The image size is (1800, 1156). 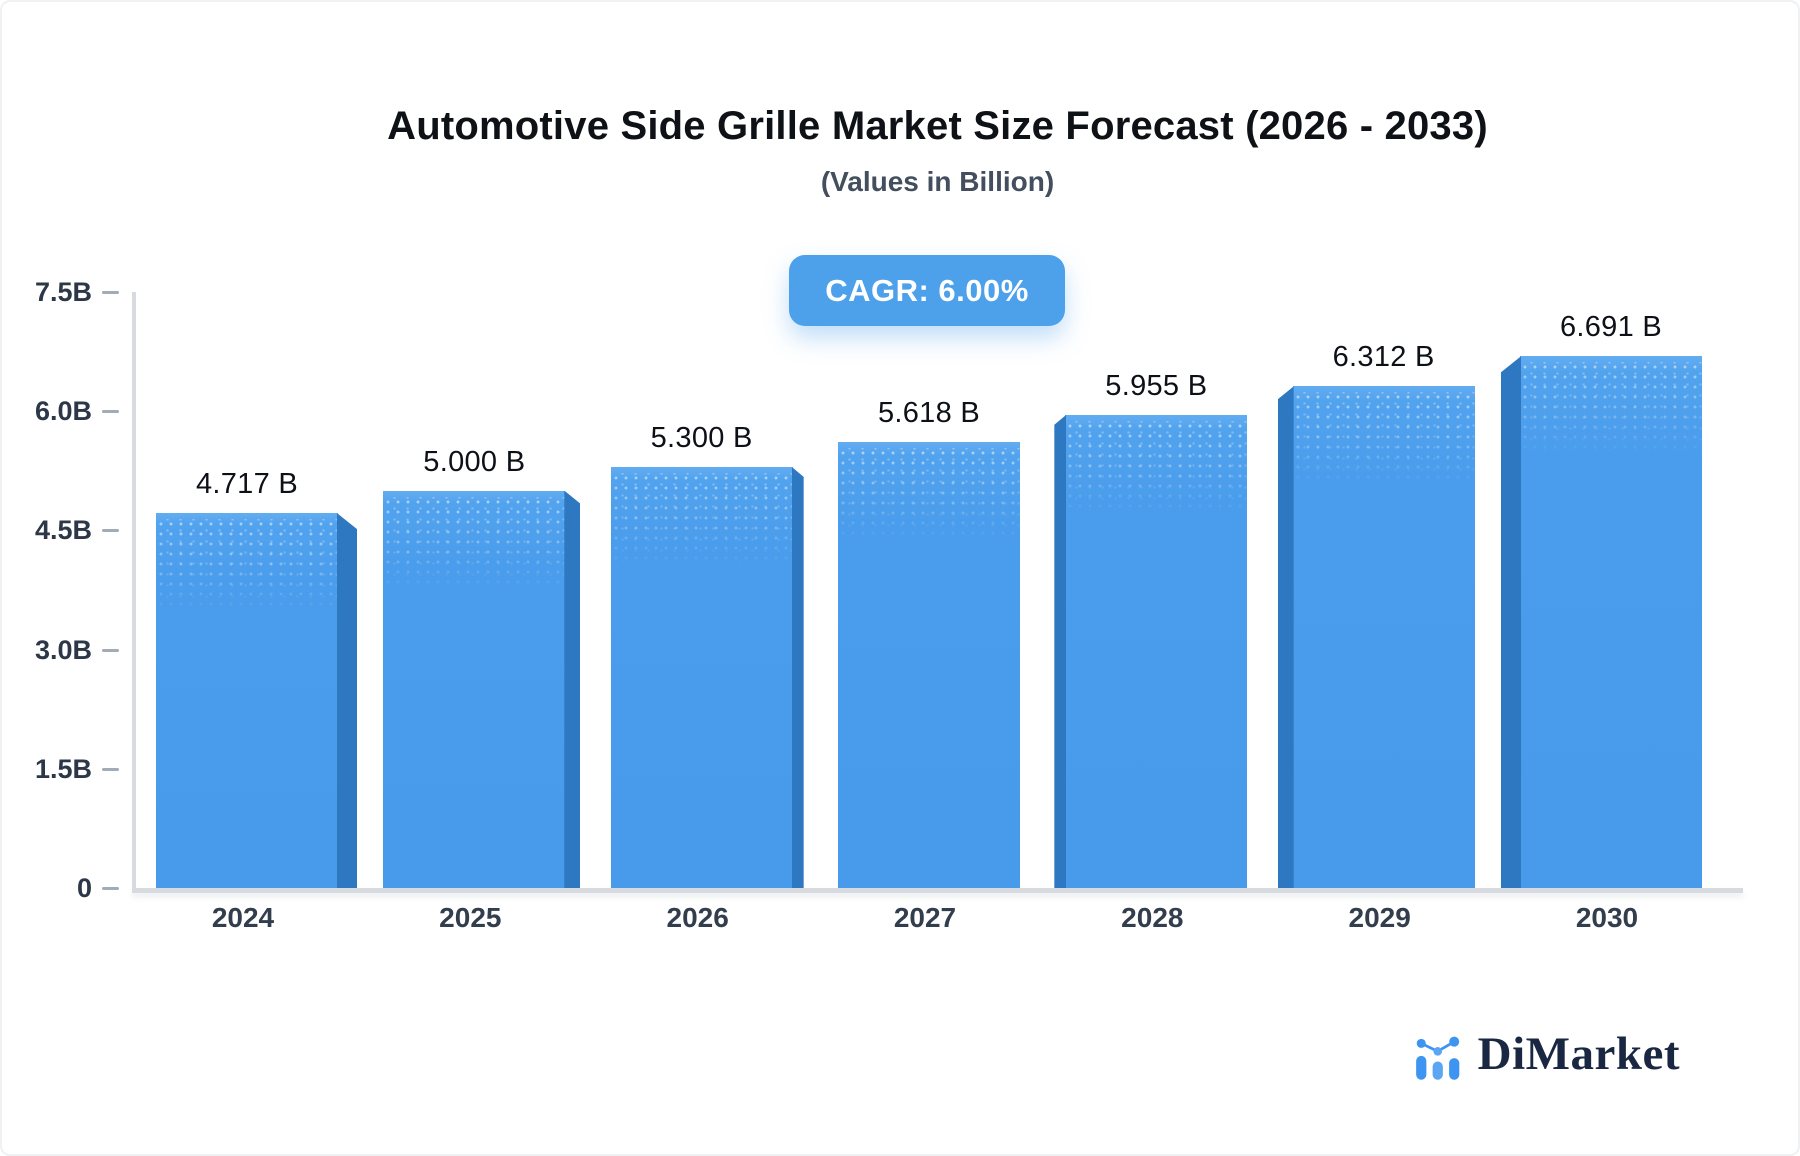 I want to click on y-tick-label: 6.0B, so click(x=63, y=411).